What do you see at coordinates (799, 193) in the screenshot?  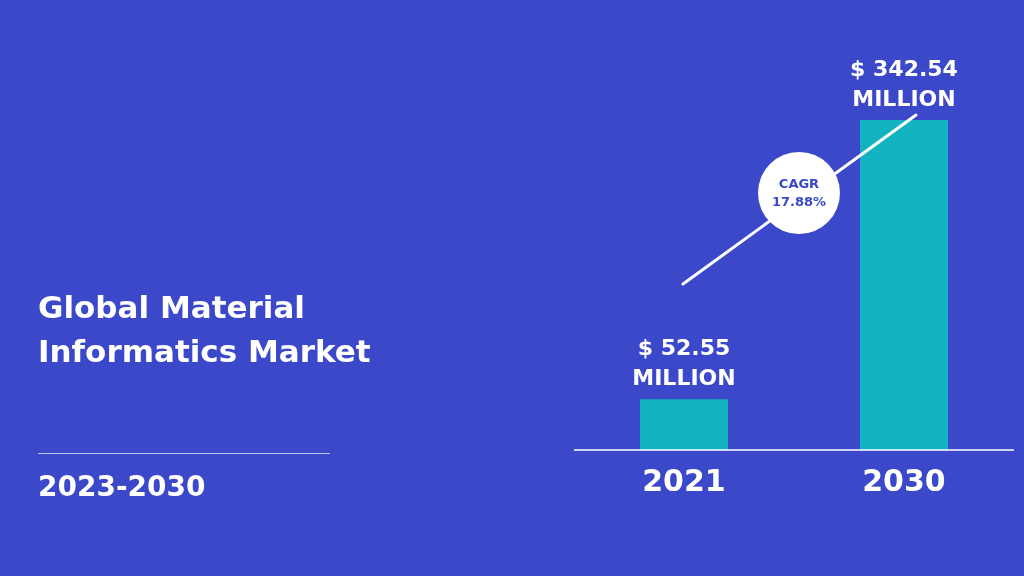 I see `annotation: CAGR 17.88%` at bounding box center [799, 193].